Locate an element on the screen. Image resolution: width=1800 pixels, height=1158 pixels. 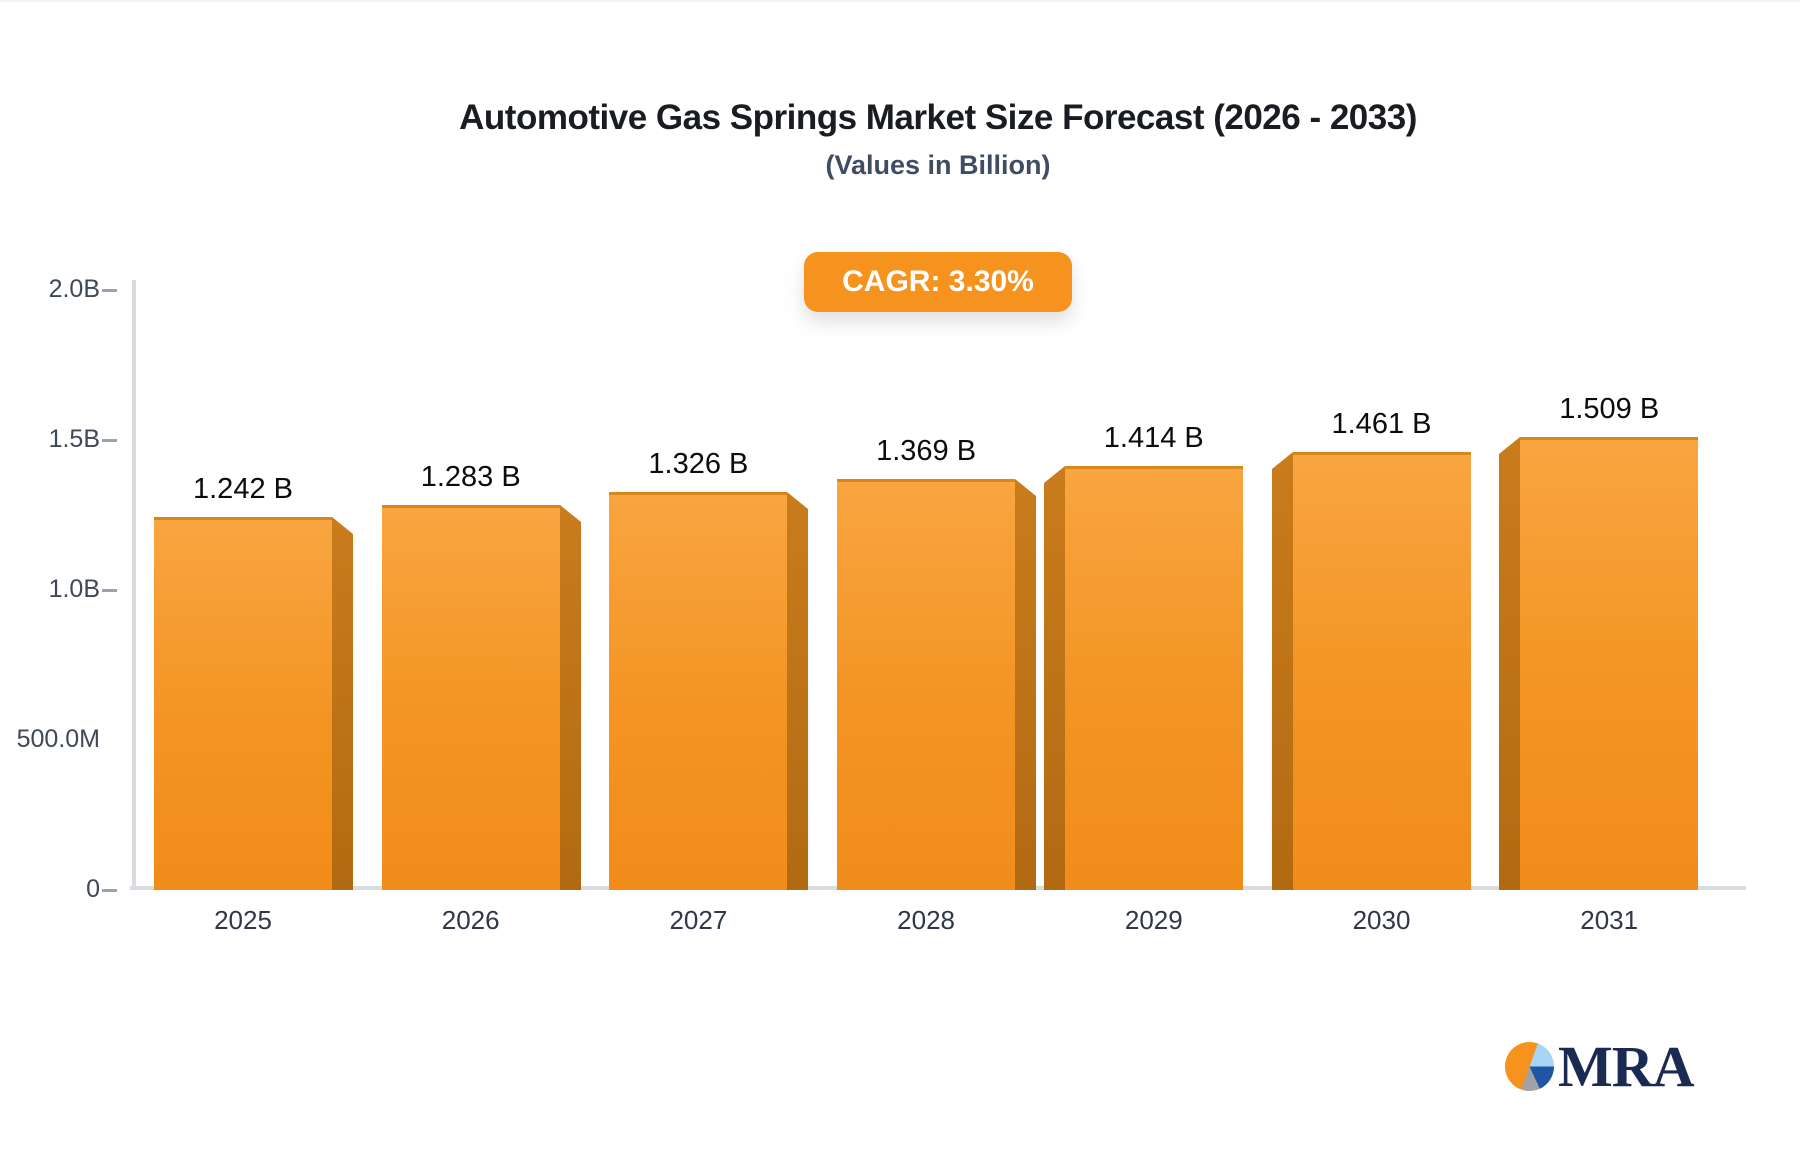
cagr-badge: CAGR: 3.30% is located at coordinates (938, 282).